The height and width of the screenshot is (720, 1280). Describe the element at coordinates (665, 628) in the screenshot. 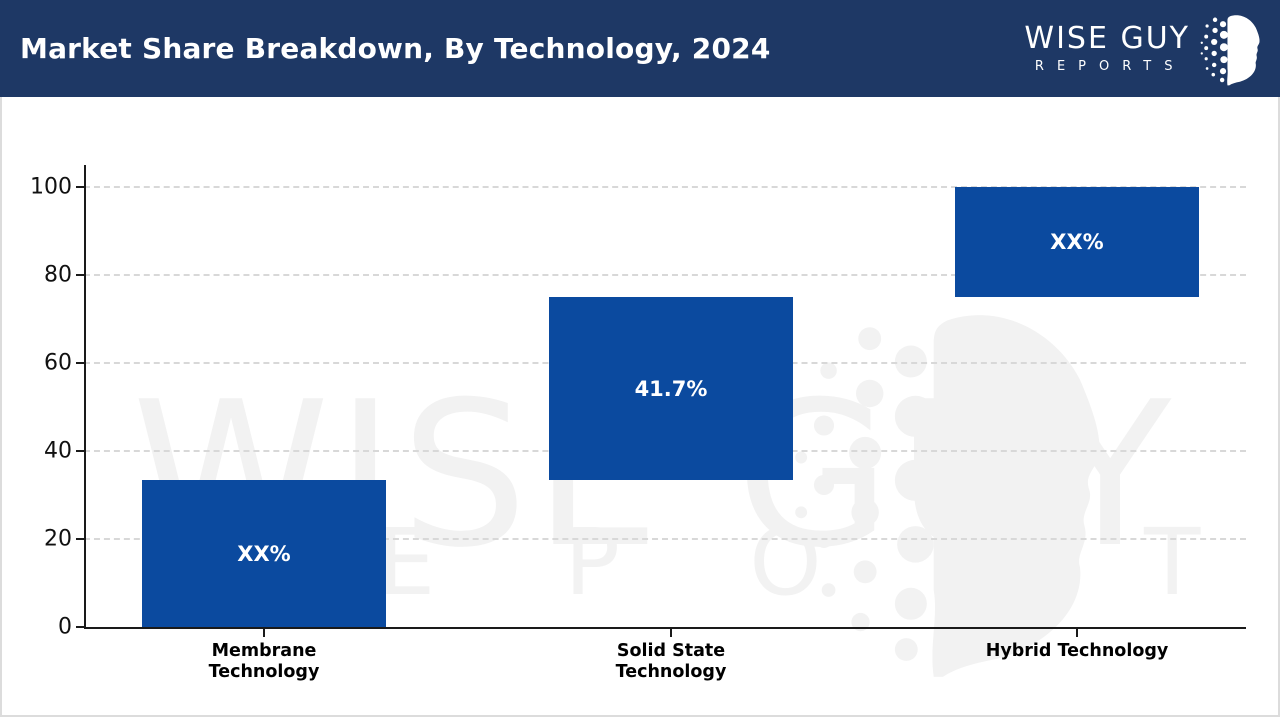

I see `x-axis-line` at that location.